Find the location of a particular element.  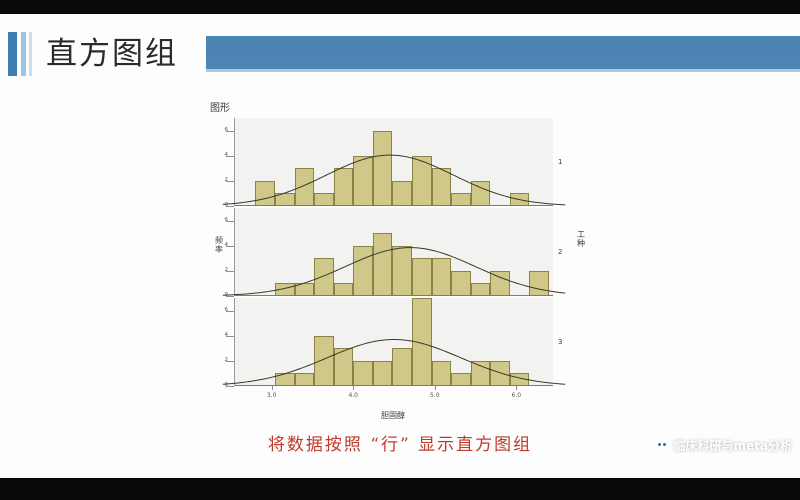

title-banner-bar is located at coordinates (503, 52).